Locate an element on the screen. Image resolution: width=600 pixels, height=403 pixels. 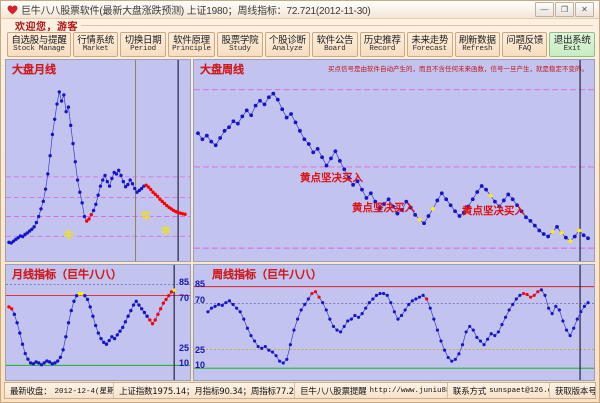
toolbar-button-label-cn: 自选股与提醒 is located at coordinates (39, 40).